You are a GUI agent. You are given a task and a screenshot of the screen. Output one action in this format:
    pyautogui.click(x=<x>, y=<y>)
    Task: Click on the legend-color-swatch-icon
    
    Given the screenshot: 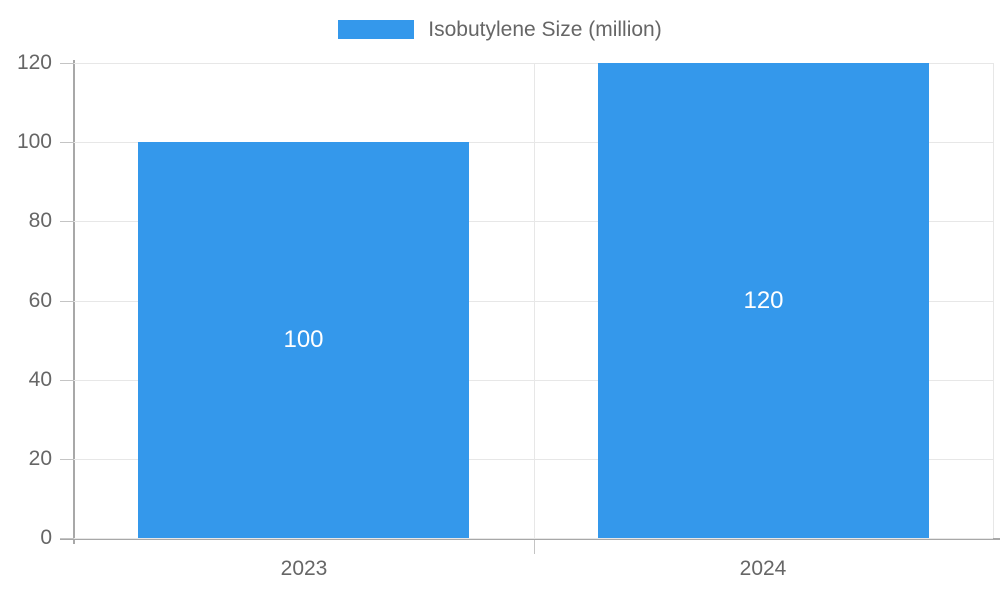 What is the action you would take?
    pyautogui.click(x=376, y=29)
    